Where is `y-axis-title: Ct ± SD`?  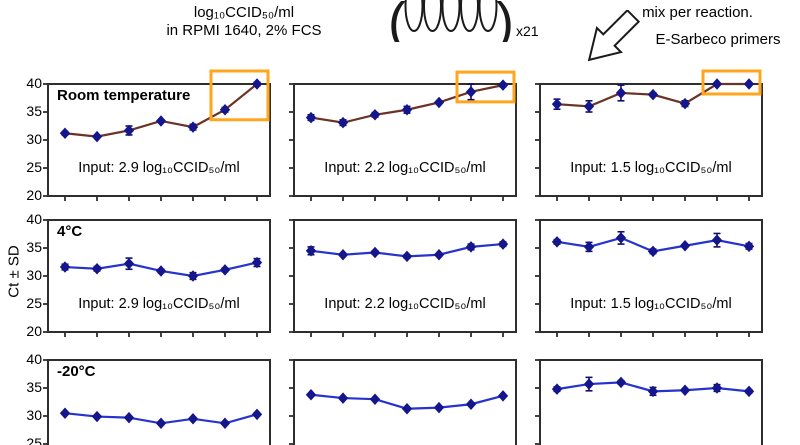 y-axis-title: Ct ± SD is located at coordinates (14, 271).